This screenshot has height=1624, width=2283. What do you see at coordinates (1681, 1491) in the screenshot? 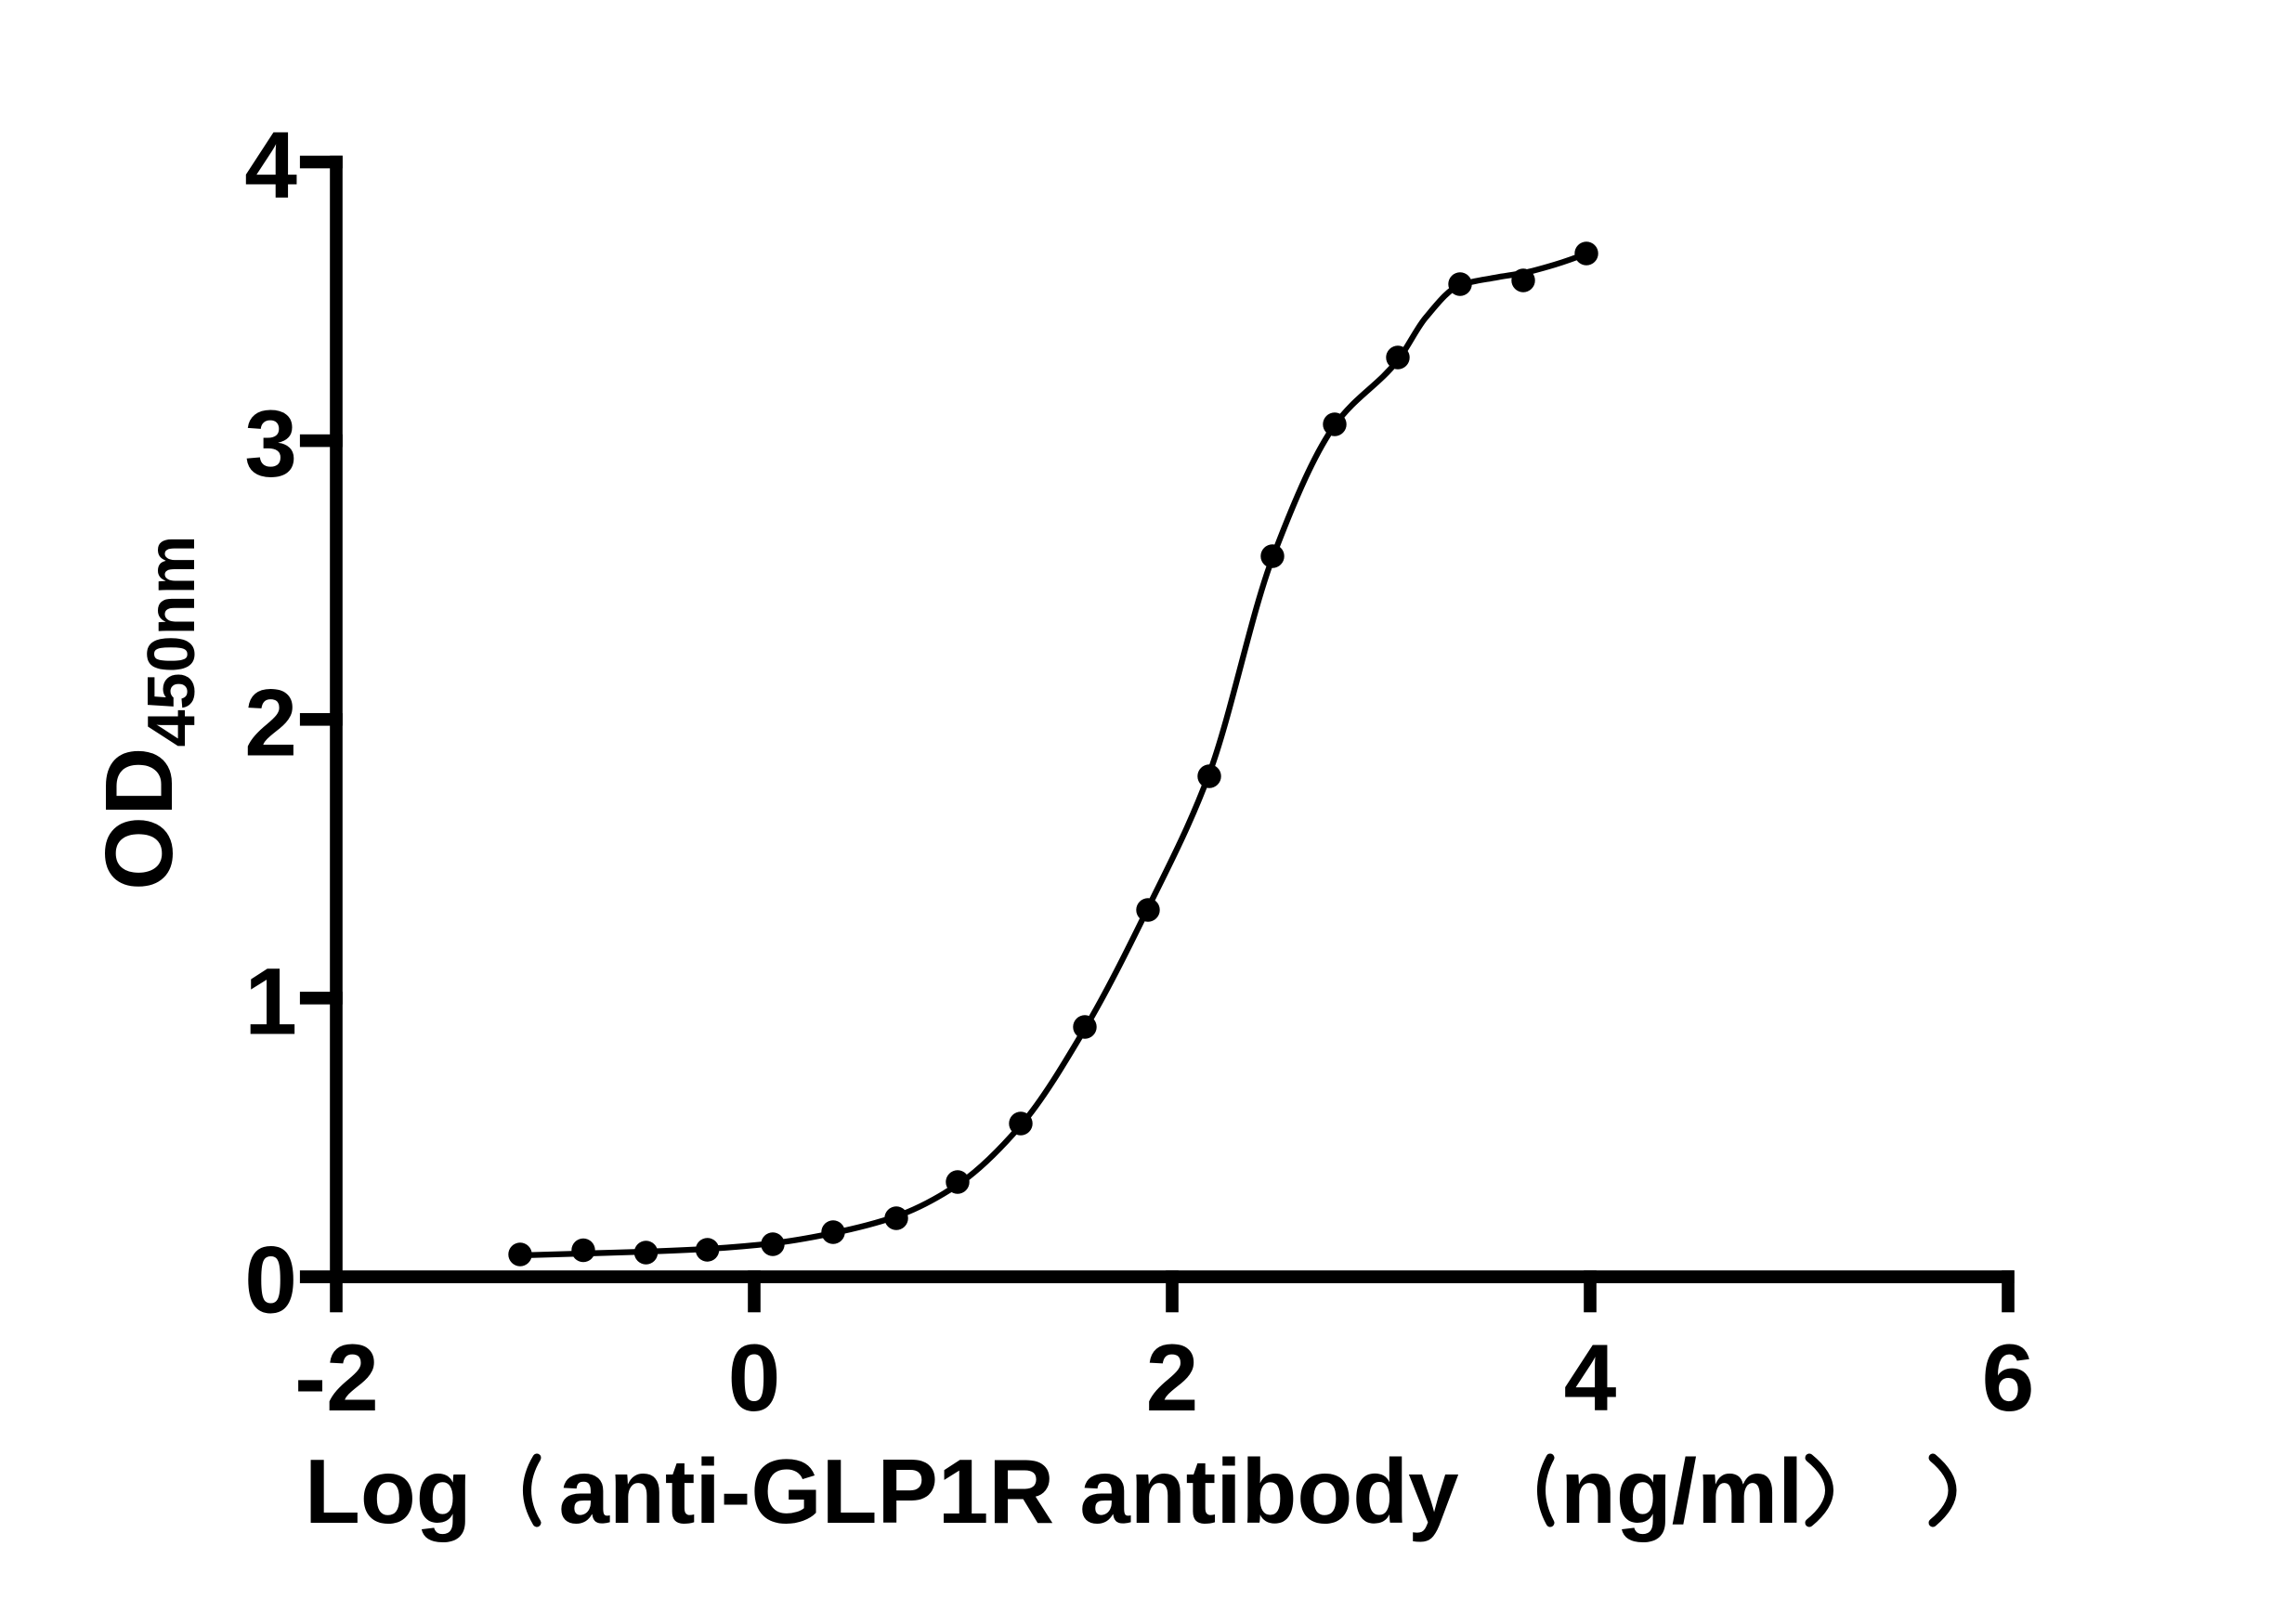
I see `svg-text: ng/ml` at bounding box center [1681, 1491].